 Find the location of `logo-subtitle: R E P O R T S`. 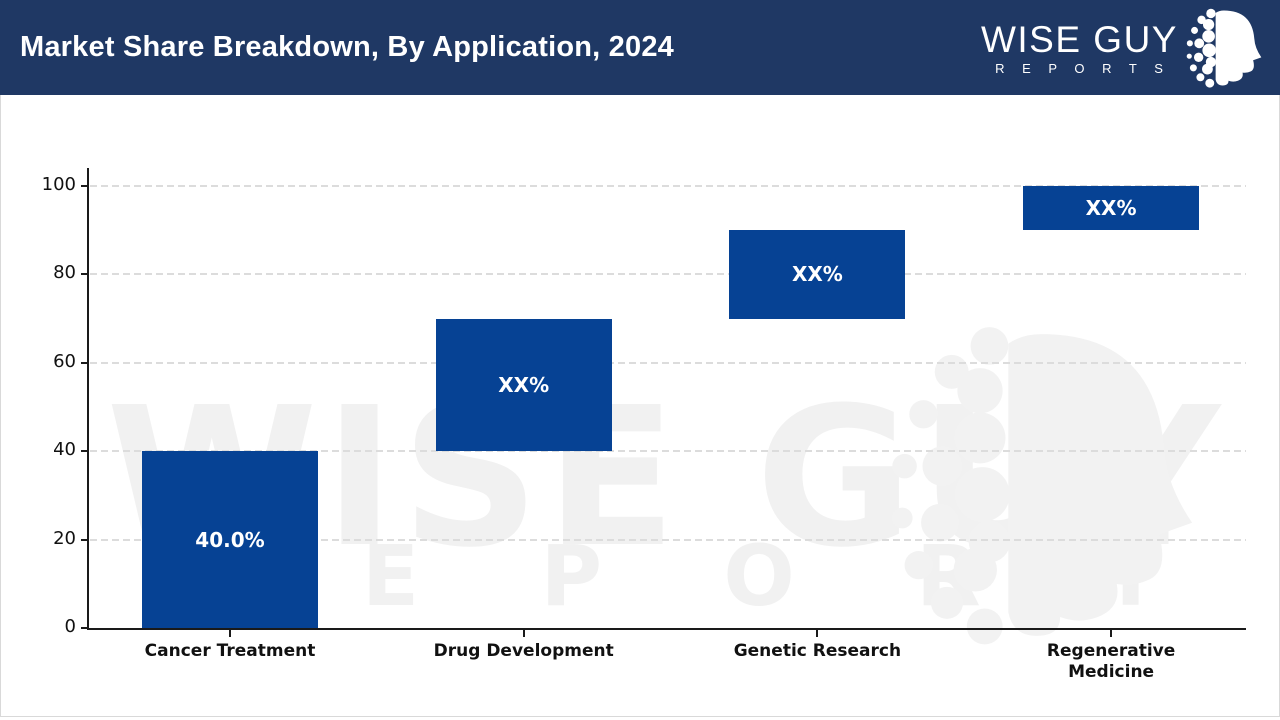

logo-subtitle: R E P O R T S is located at coordinates (1082, 68).